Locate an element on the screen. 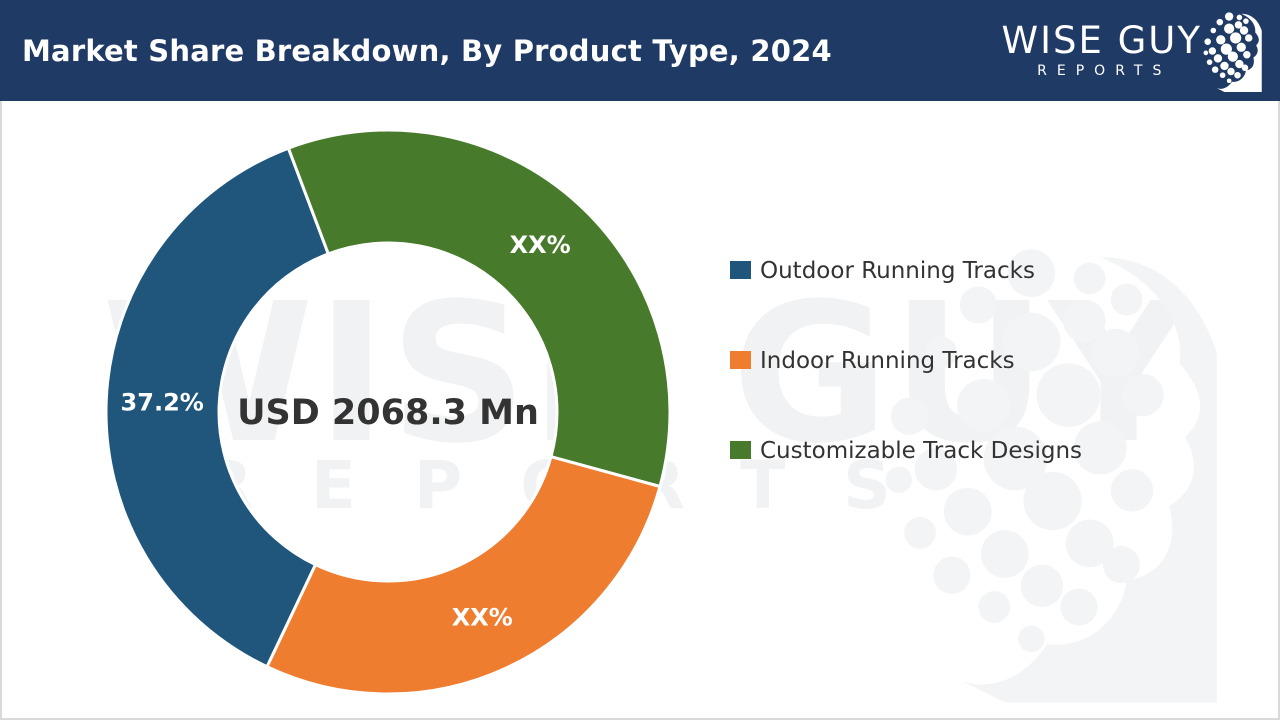 Image resolution: width=1280 pixels, height=720 pixels. legend-swatch-blue is located at coordinates (740, 270).